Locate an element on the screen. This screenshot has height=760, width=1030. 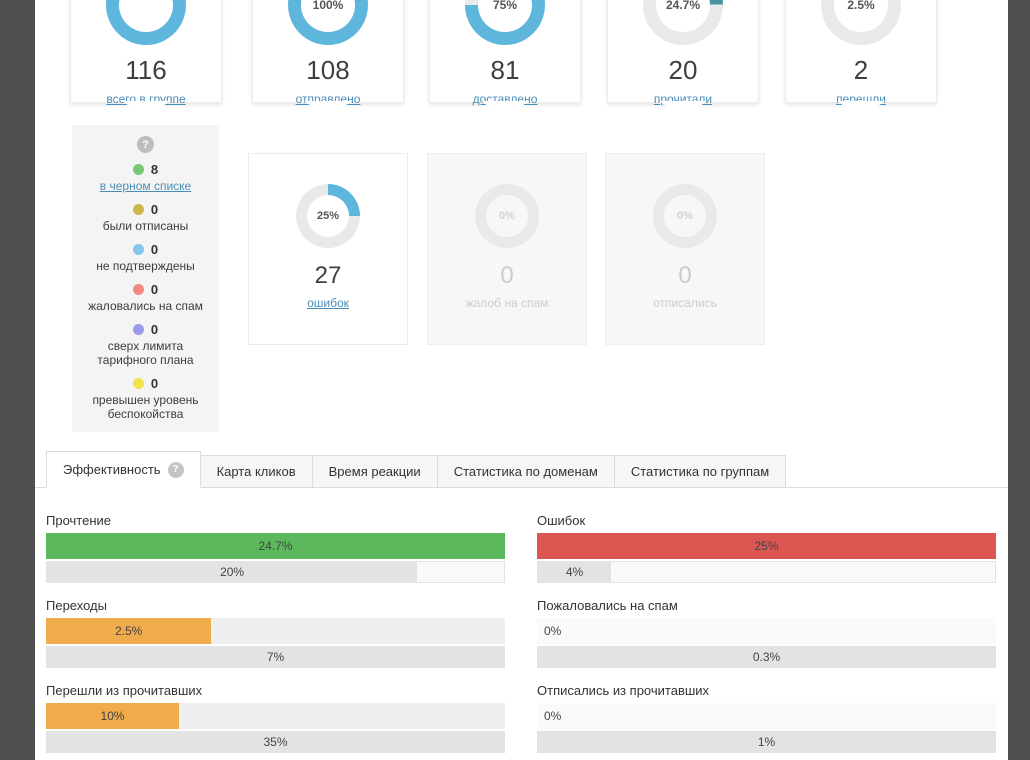
tab-label: Карта кликов is located at coordinates (256, 471).